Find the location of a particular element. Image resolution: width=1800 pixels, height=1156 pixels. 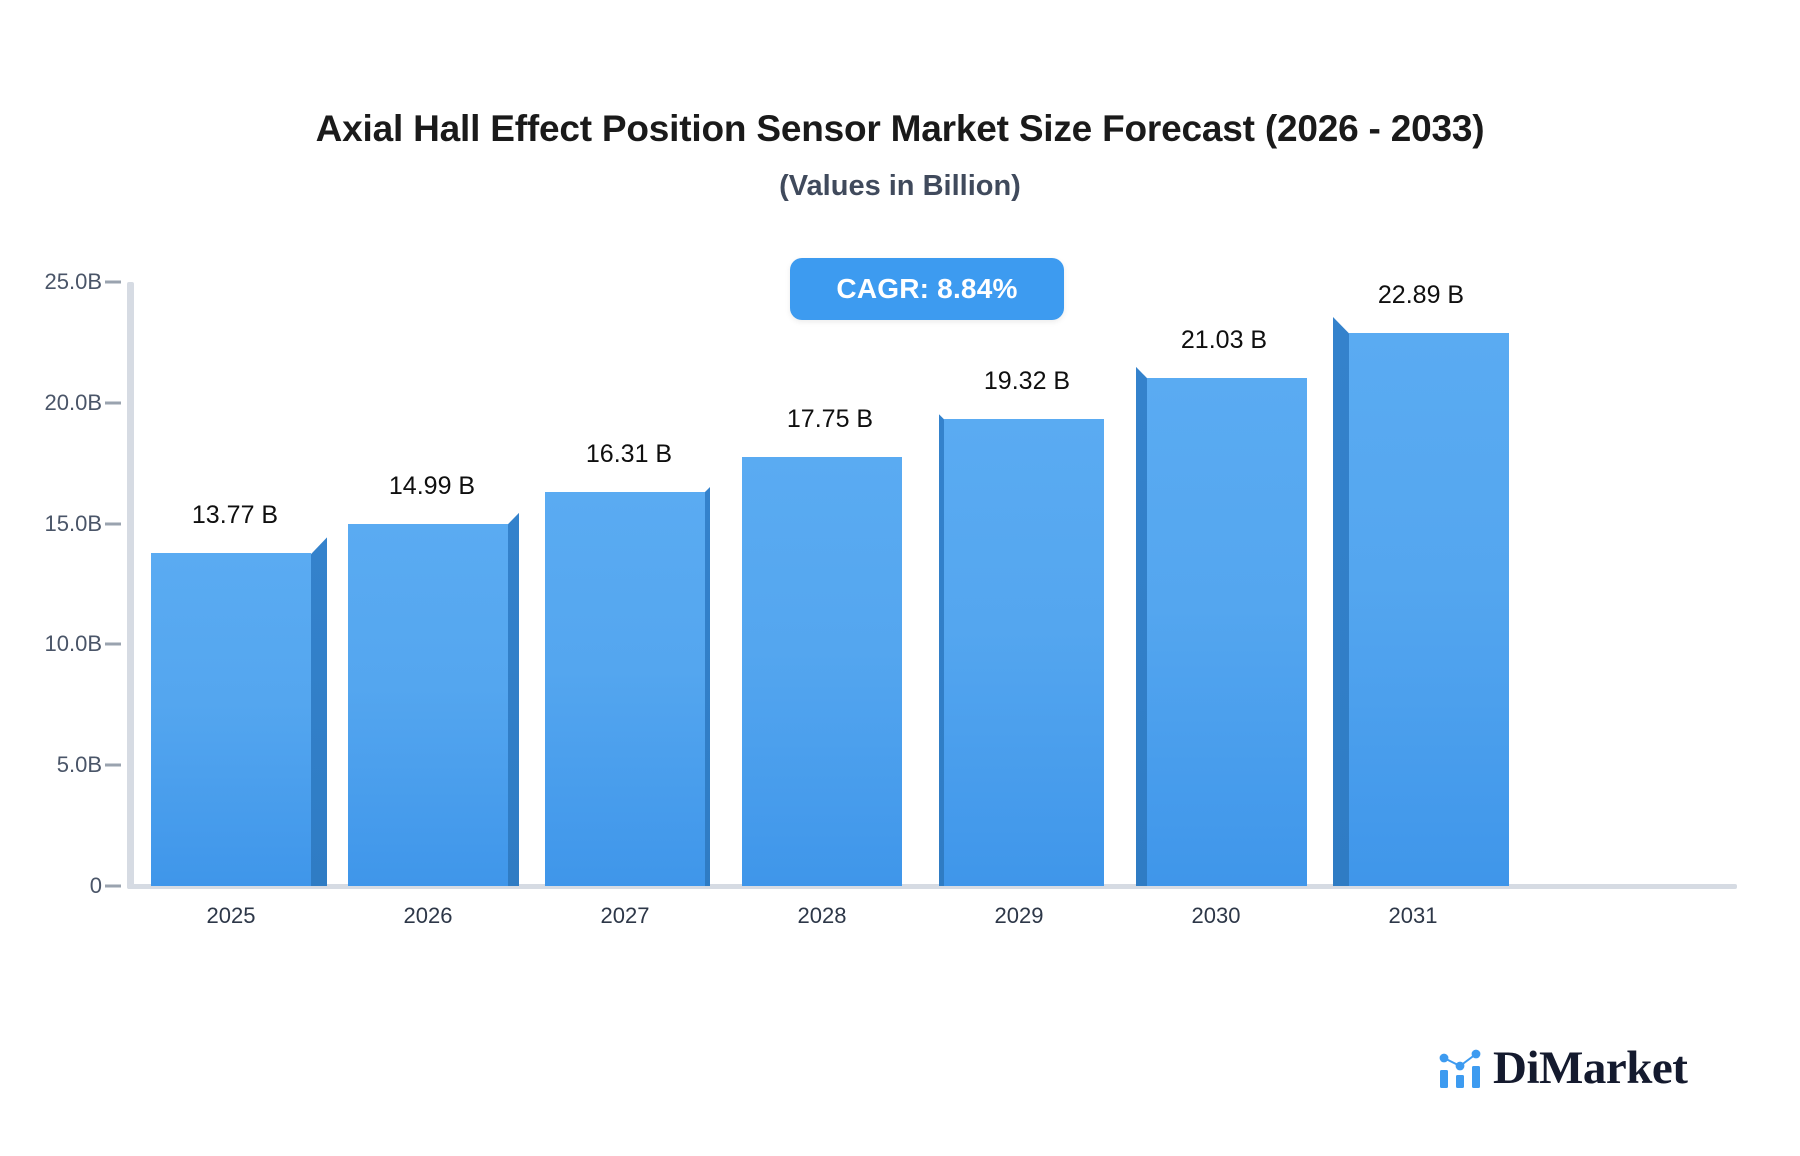

bar-value-label: 17.75 B is located at coordinates (830, 419).